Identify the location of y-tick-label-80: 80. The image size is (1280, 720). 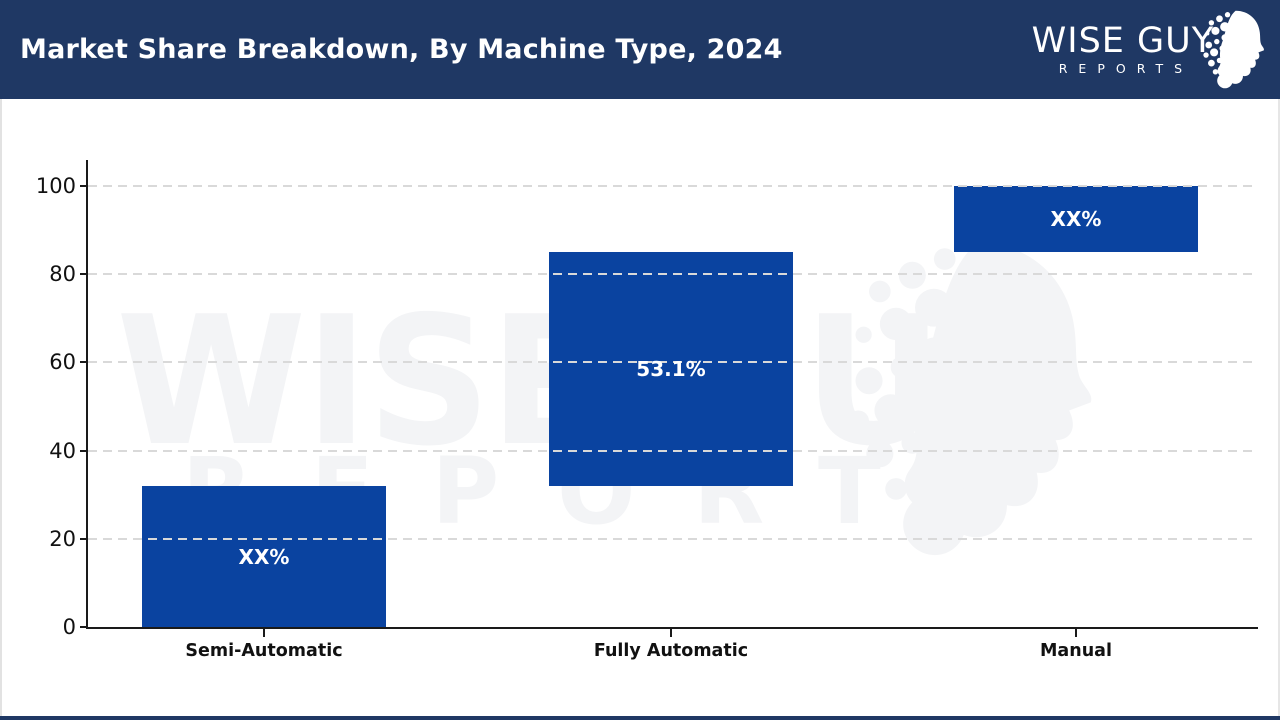
(62, 274).